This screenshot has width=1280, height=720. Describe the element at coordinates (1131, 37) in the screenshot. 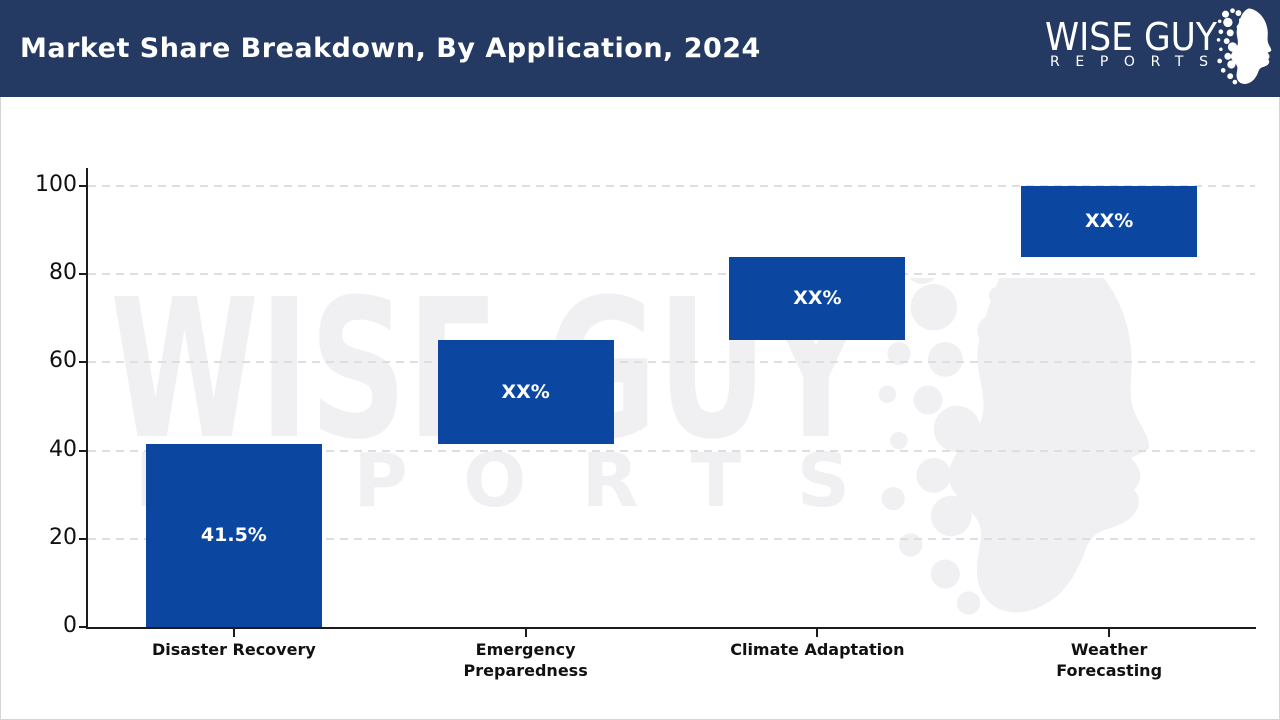

I see `logo-wordmark: WISE GUY` at that location.